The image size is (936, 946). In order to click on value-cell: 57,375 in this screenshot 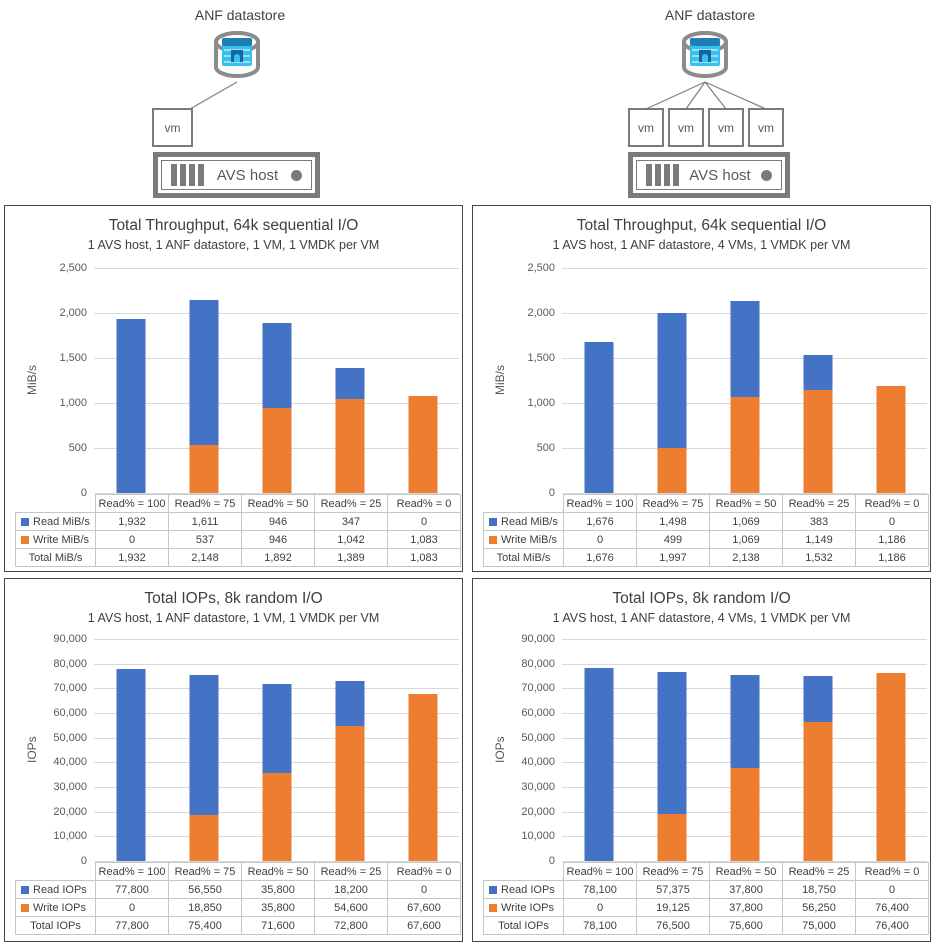, I will do `click(673, 889)`.